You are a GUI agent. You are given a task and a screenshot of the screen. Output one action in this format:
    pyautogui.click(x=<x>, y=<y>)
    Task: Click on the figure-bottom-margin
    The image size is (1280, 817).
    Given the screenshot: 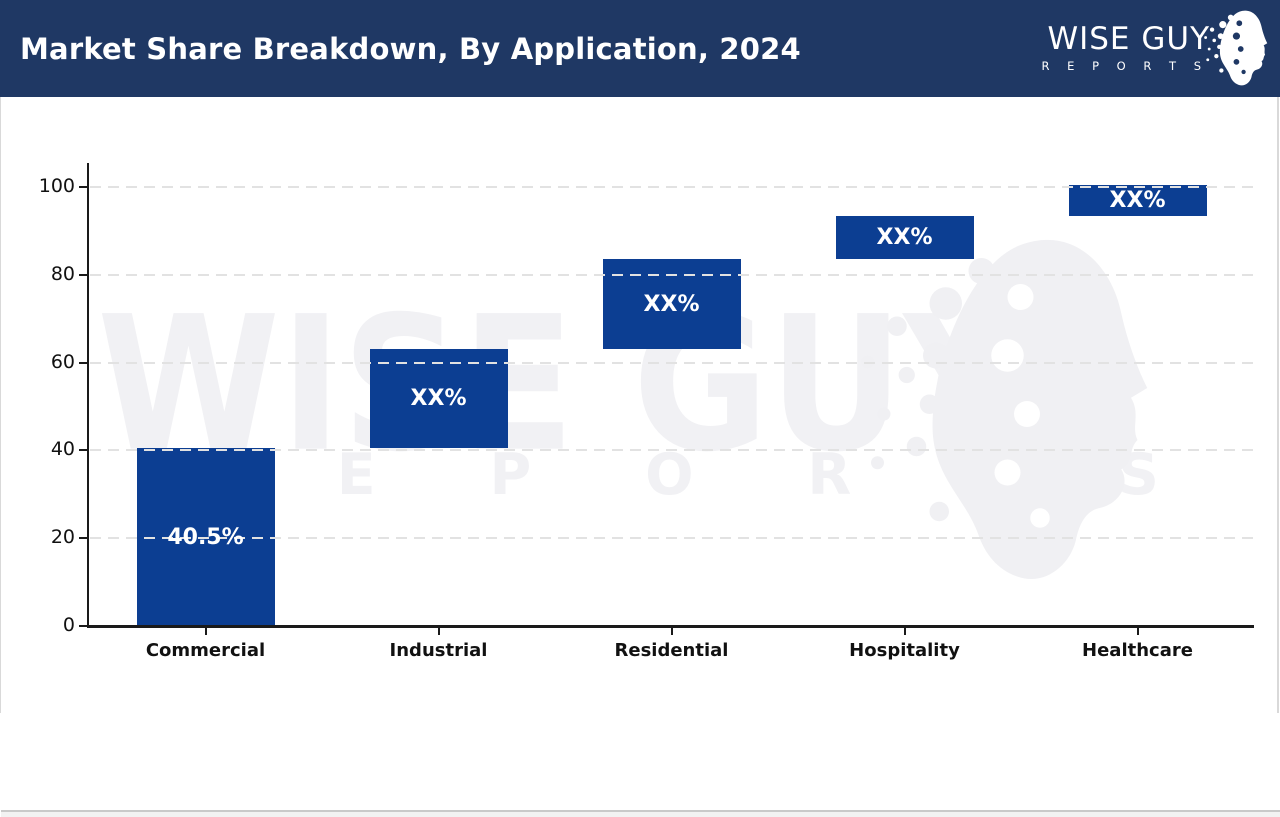 What is the action you would take?
    pyautogui.click(x=640, y=814)
    